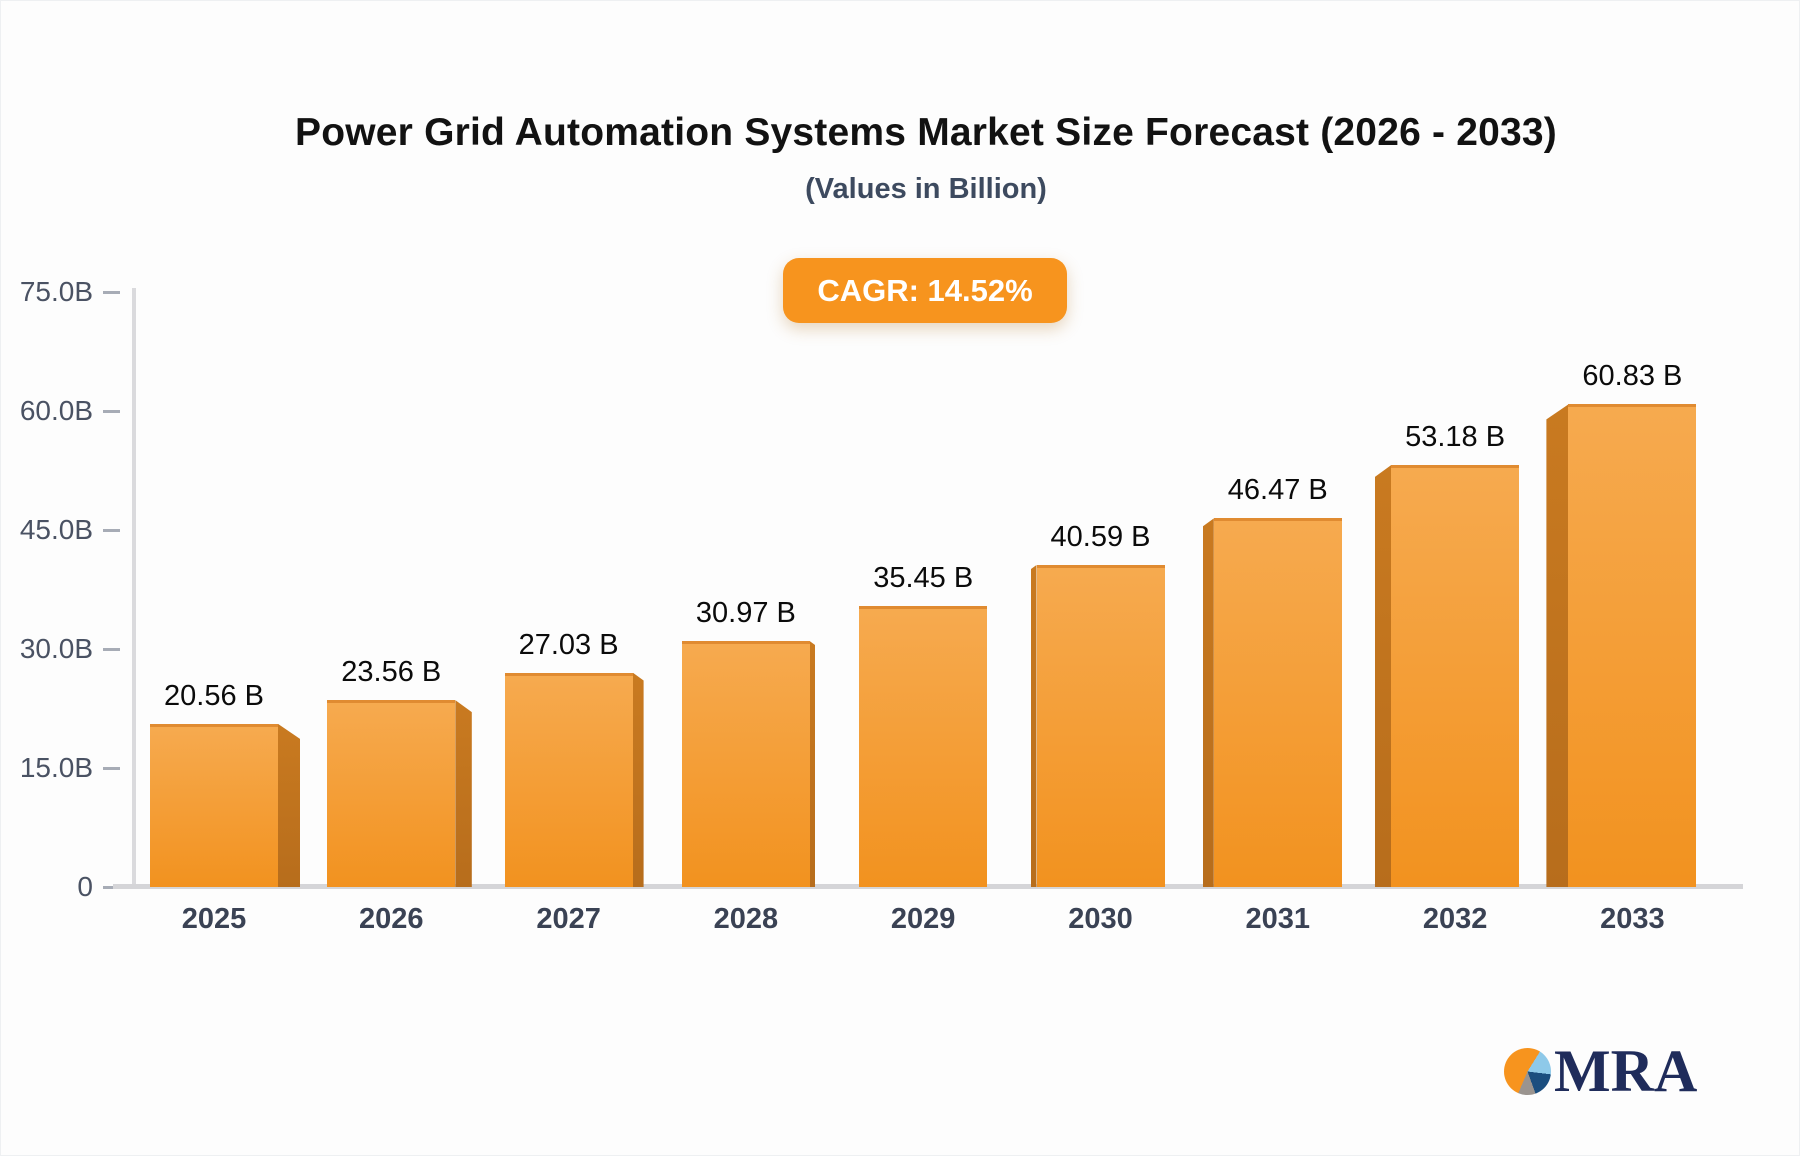 This screenshot has width=1800, height=1156. What do you see at coordinates (923, 919) in the screenshot?
I see `x-axis-label-2029: 2029` at bounding box center [923, 919].